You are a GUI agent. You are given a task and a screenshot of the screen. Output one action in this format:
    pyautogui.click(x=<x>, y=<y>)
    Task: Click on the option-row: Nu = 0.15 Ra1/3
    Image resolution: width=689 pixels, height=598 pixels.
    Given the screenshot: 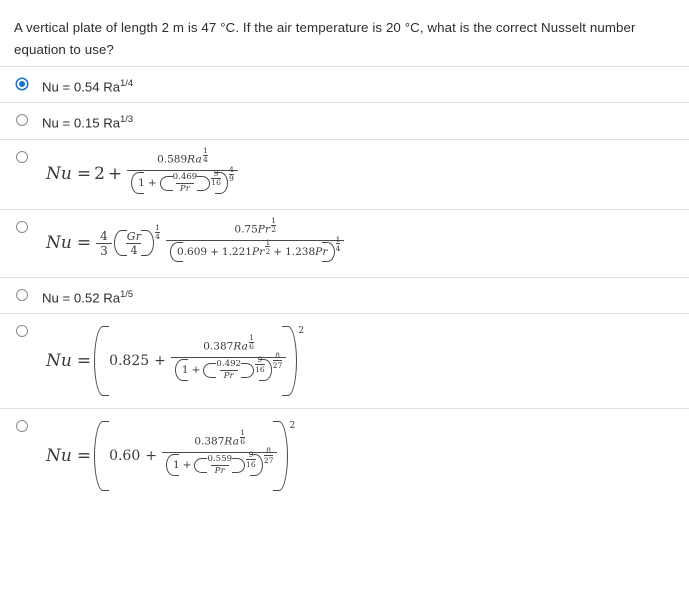 What is the action you would take?
    pyautogui.click(x=344, y=120)
    